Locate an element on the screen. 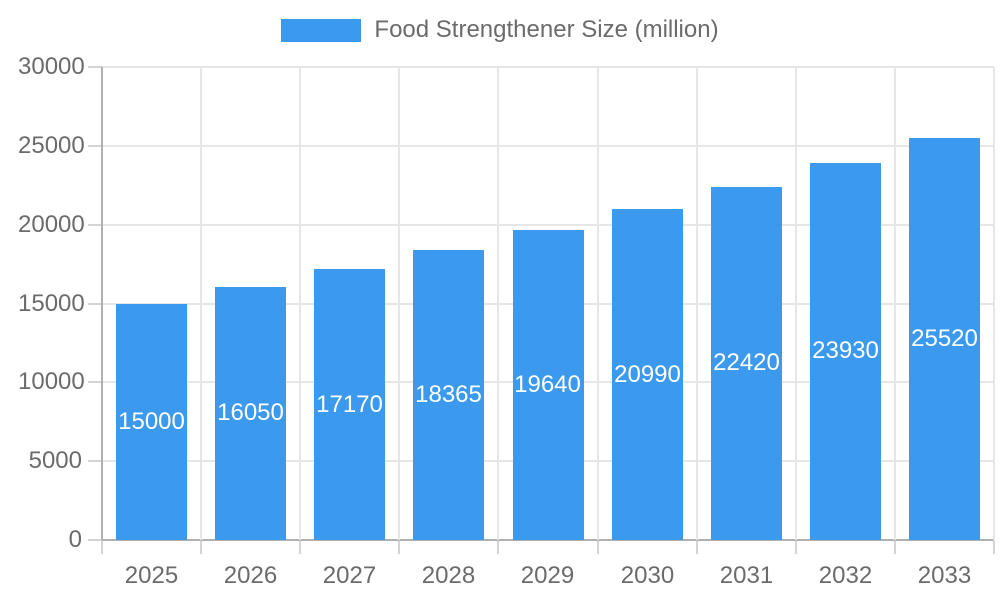 The image size is (1000, 600). bar-value-label: 20990 is located at coordinates (647, 374).